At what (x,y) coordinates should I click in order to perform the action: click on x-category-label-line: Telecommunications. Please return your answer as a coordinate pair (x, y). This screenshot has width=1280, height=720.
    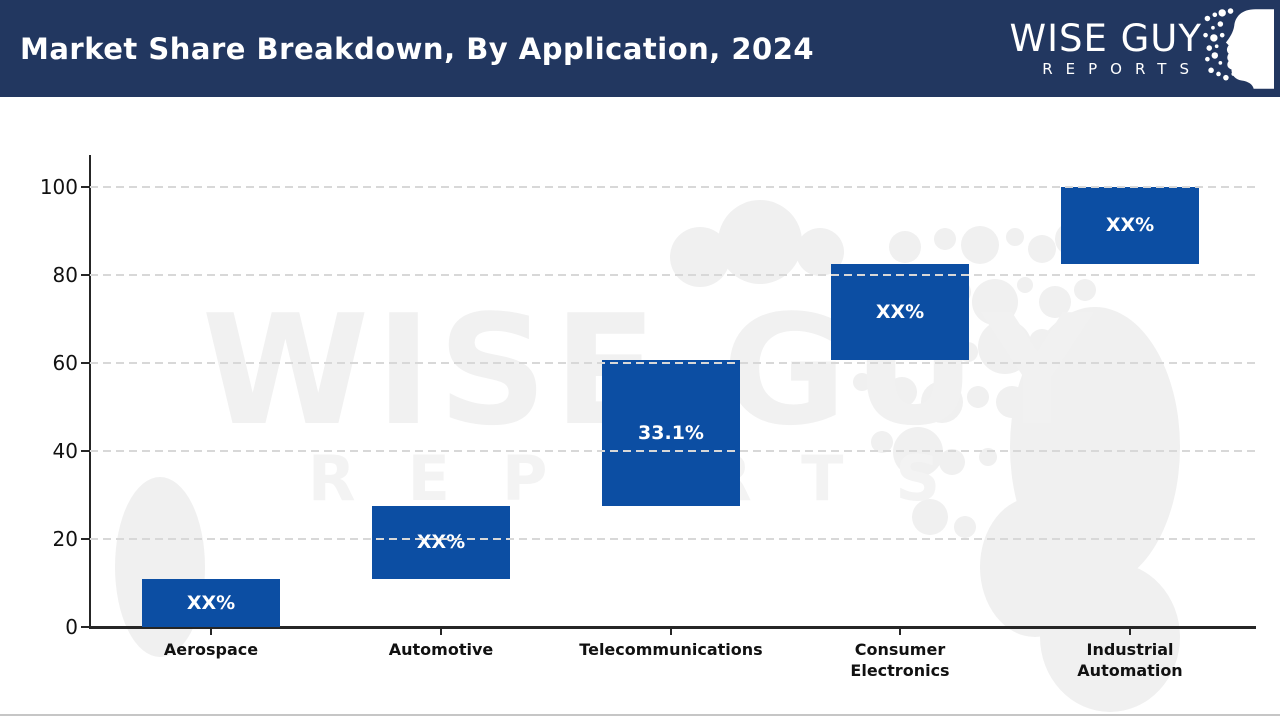
    Looking at the image, I should click on (671, 649).